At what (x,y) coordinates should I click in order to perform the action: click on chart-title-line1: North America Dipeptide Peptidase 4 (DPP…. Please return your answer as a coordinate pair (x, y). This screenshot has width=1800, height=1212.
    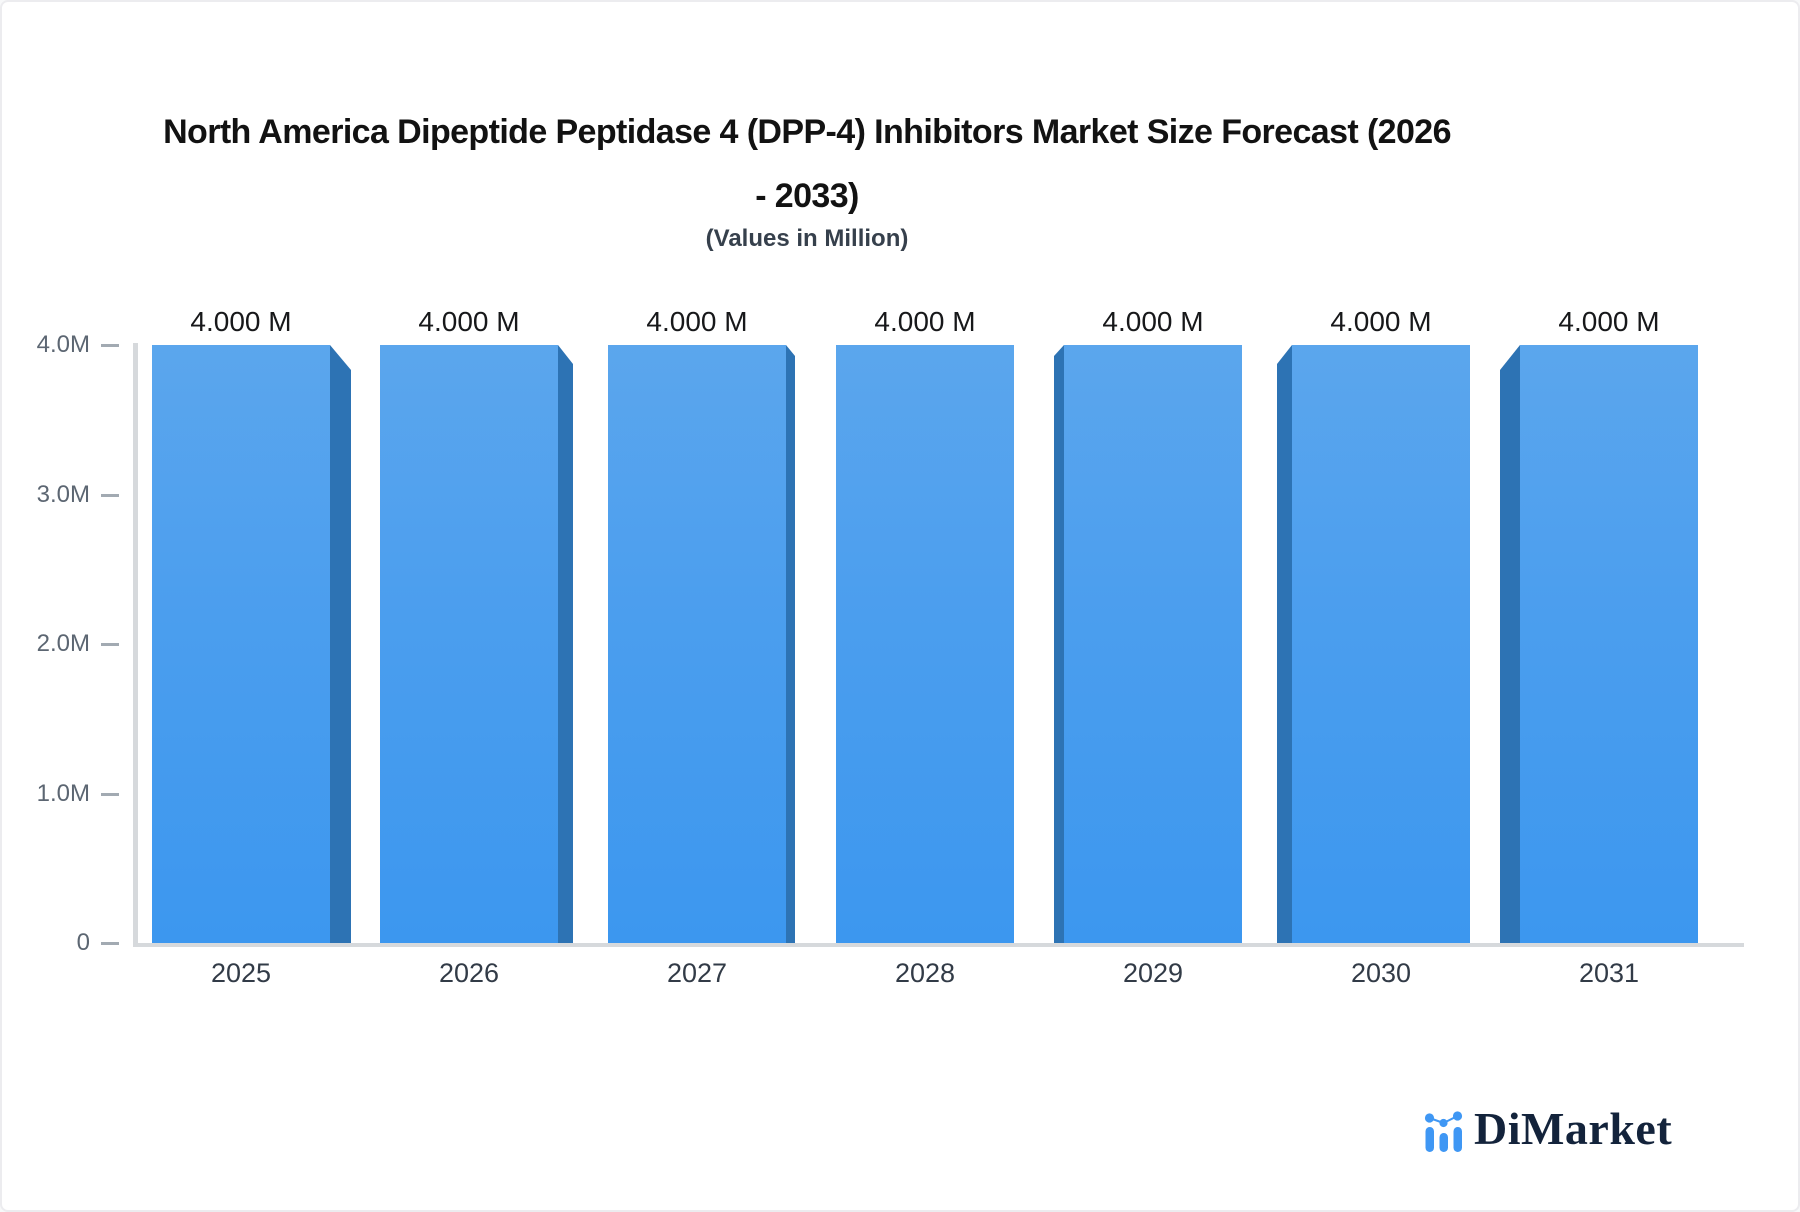
    Looking at the image, I should click on (807, 132).